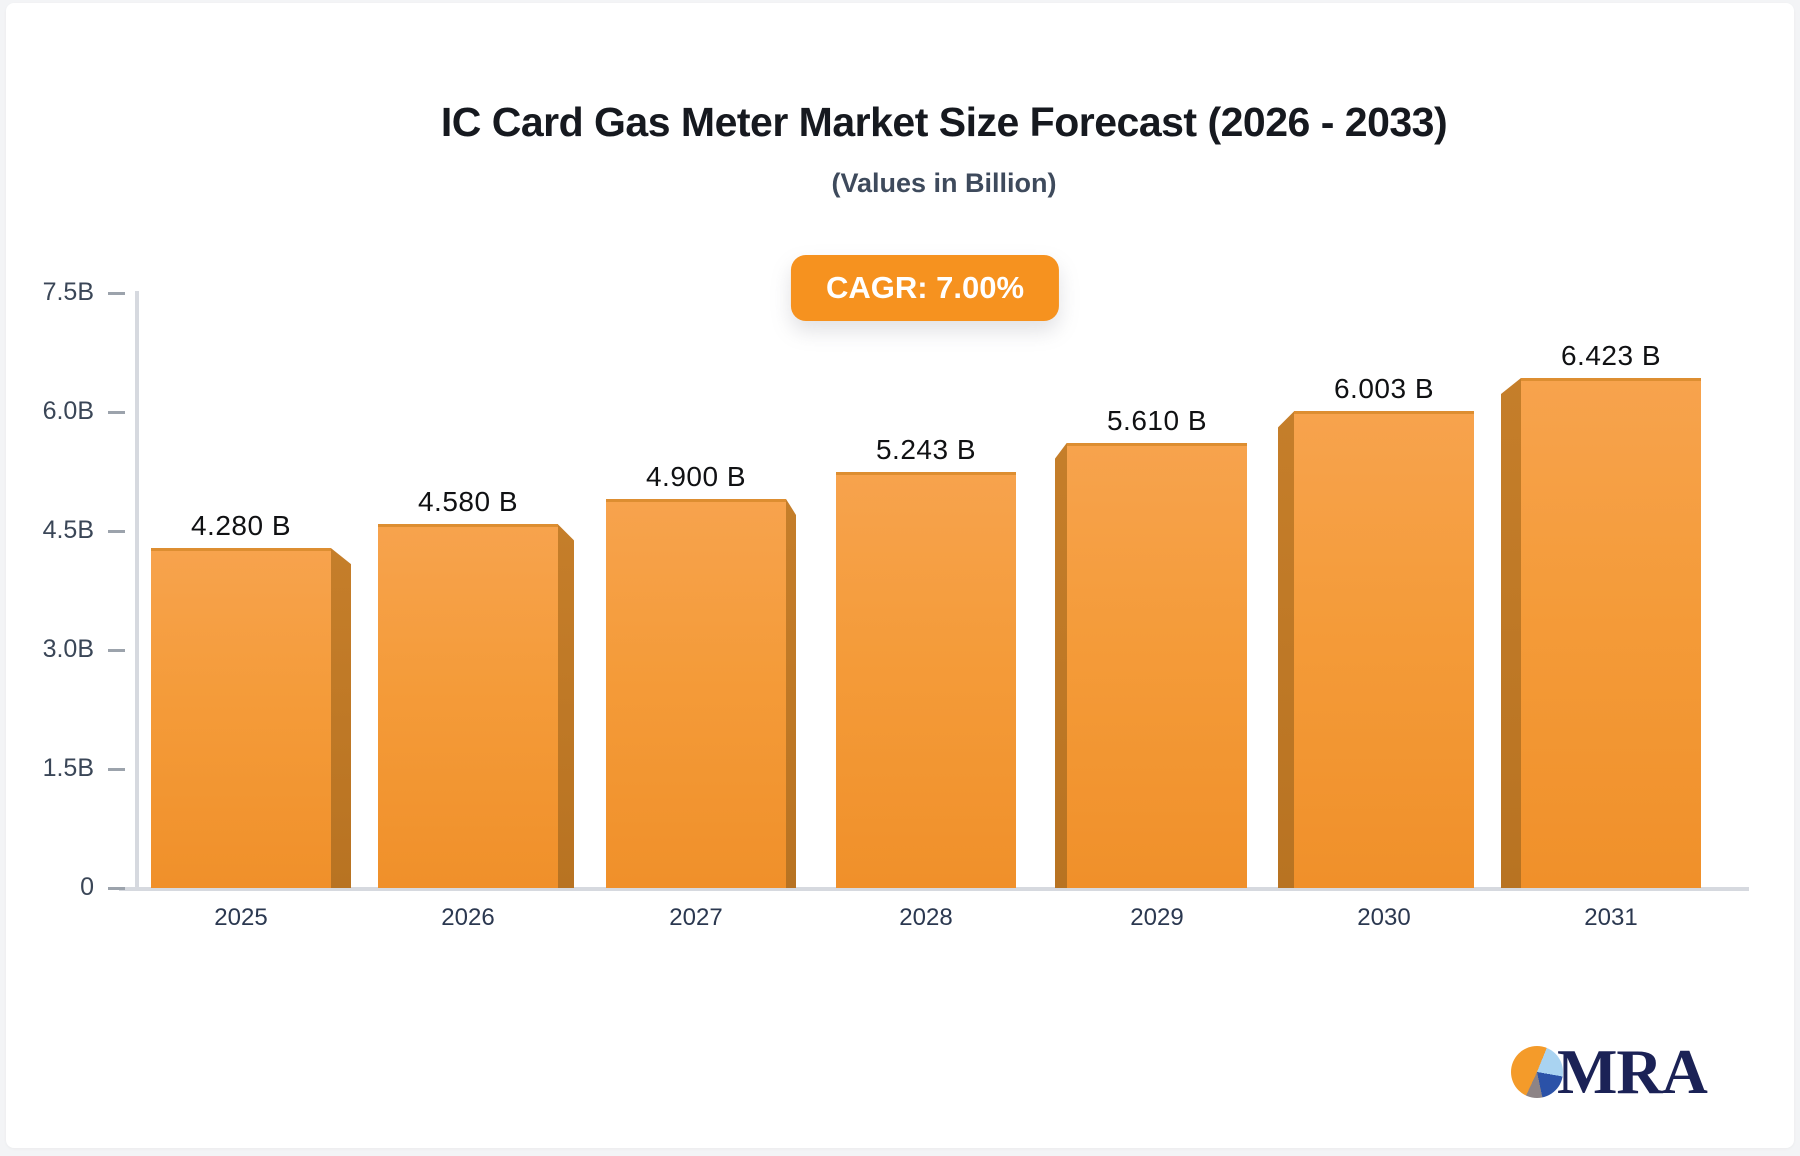 This screenshot has height=1156, width=1800. I want to click on y-tick-label: 0, so click(87, 887).